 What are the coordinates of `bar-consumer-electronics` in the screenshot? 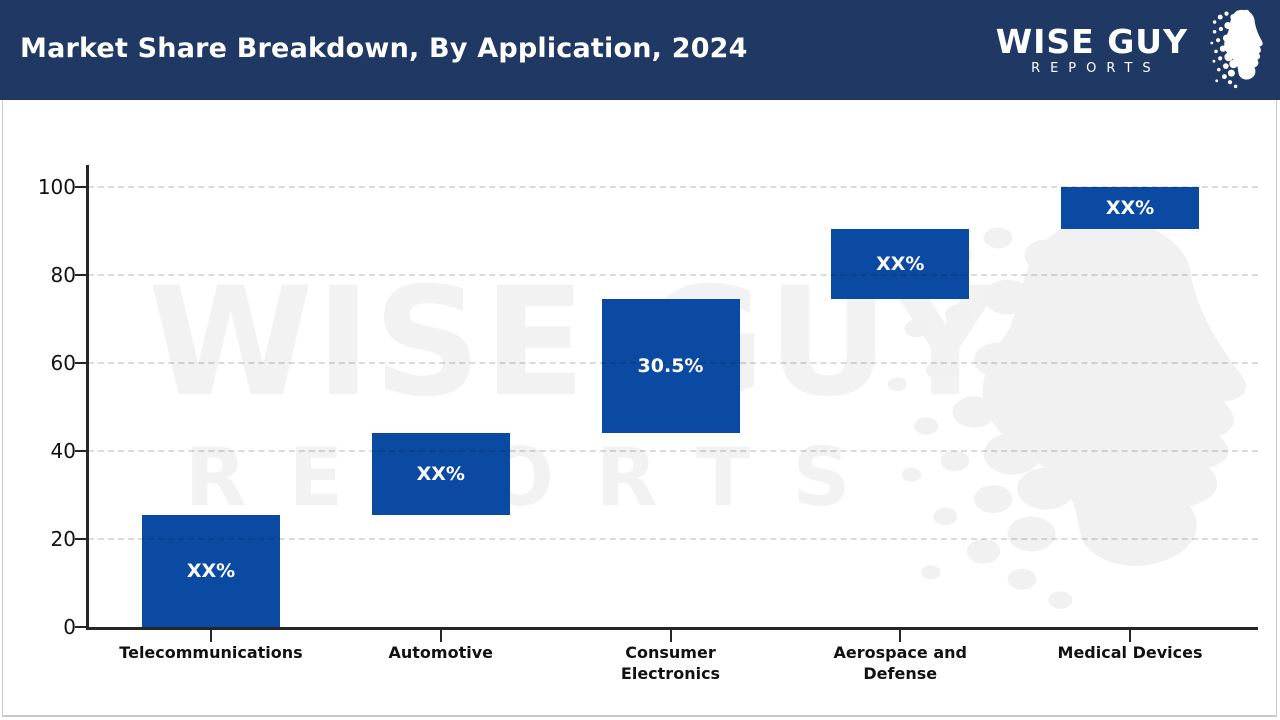 It's located at (670, 366).